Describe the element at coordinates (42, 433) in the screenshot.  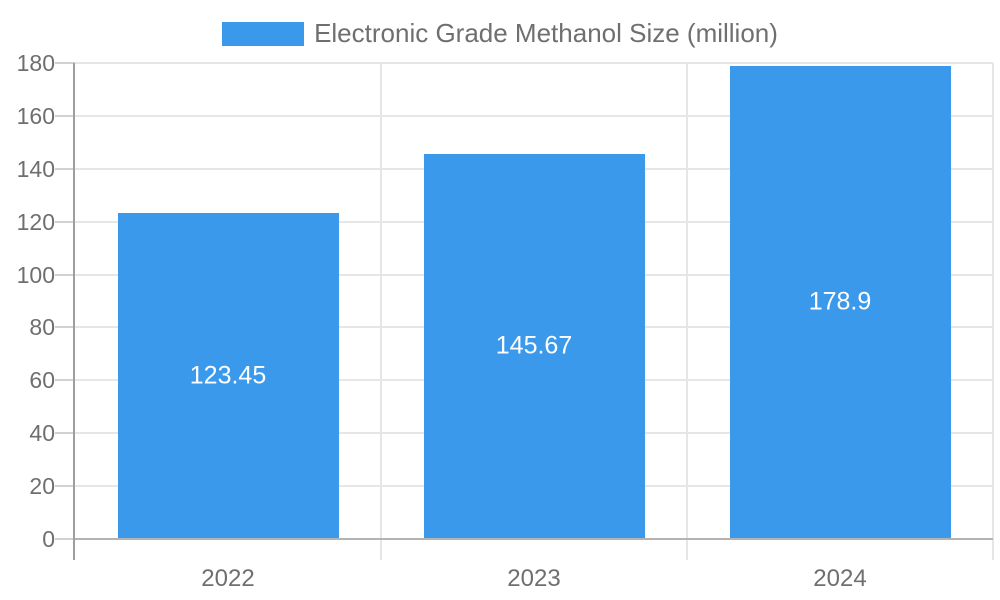
I see `y-tick-label: 40` at that location.